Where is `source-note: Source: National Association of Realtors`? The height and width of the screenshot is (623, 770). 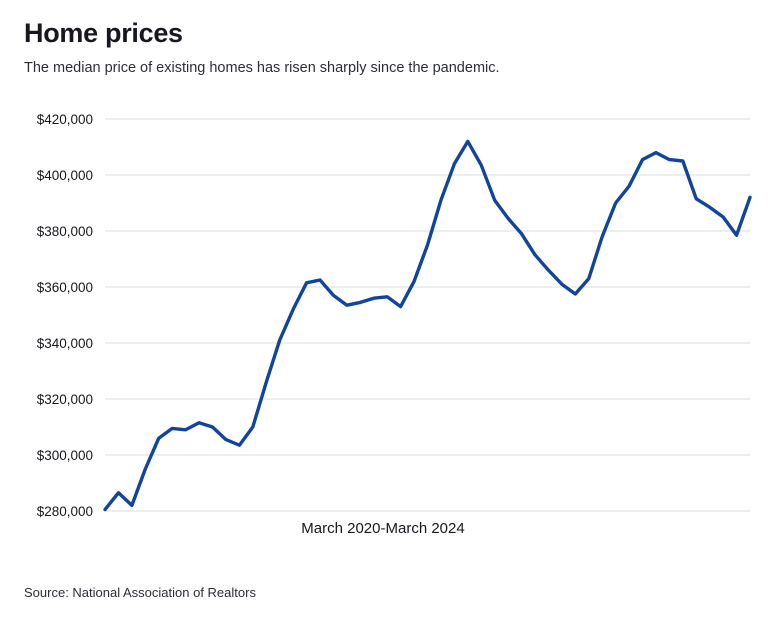 source-note: Source: National Association of Realtors is located at coordinates (140, 592).